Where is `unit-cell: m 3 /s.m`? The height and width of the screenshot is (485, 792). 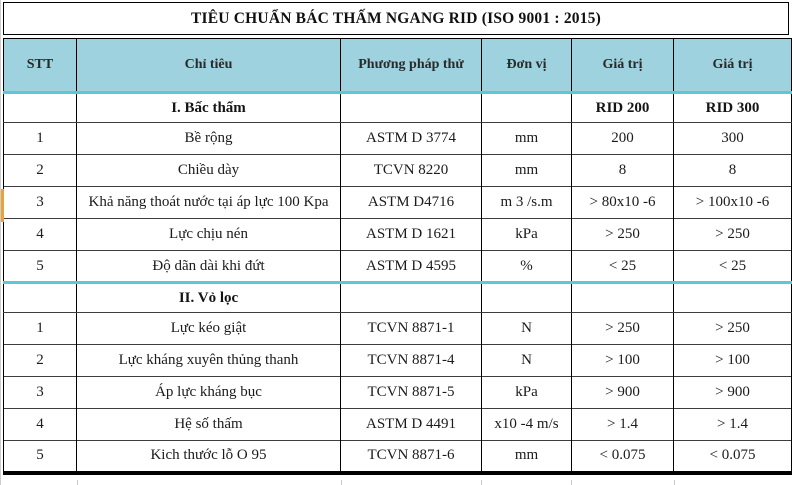
unit-cell: m 3 /s.m is located at coordinates (526, 202).